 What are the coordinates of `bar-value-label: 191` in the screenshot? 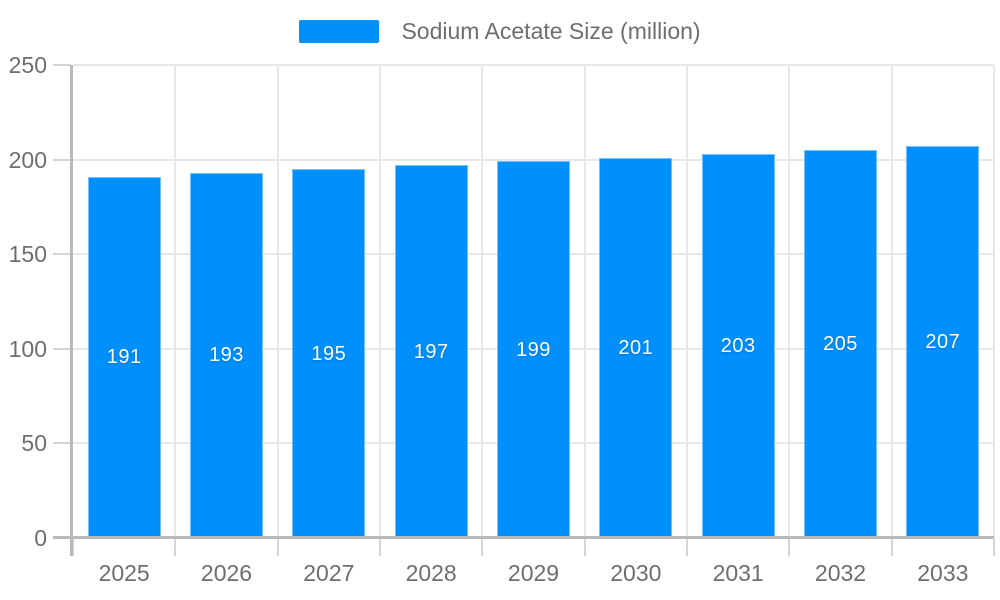 It's located at (124, 357).